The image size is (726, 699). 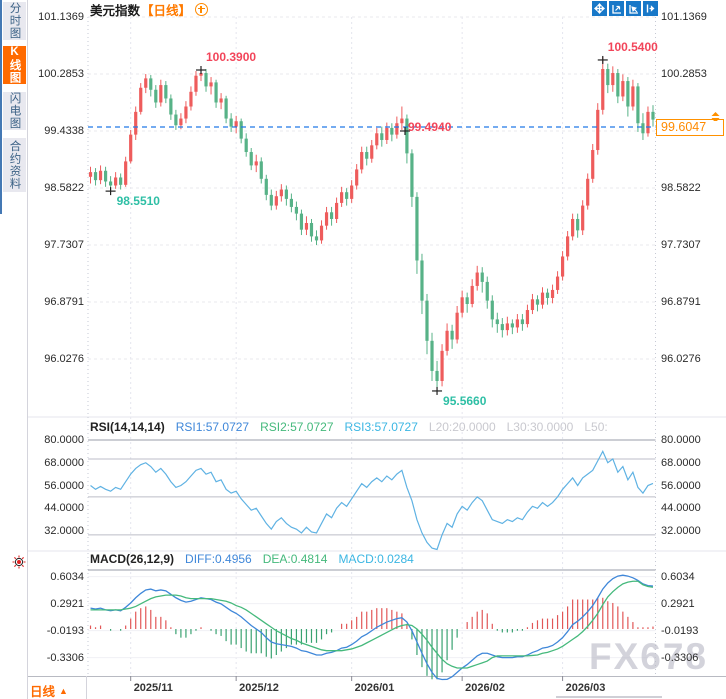 What do you see at coordinates (650, 8) in the screenshot?
I see `pan-right-icon` at bounding box center [650, 8].